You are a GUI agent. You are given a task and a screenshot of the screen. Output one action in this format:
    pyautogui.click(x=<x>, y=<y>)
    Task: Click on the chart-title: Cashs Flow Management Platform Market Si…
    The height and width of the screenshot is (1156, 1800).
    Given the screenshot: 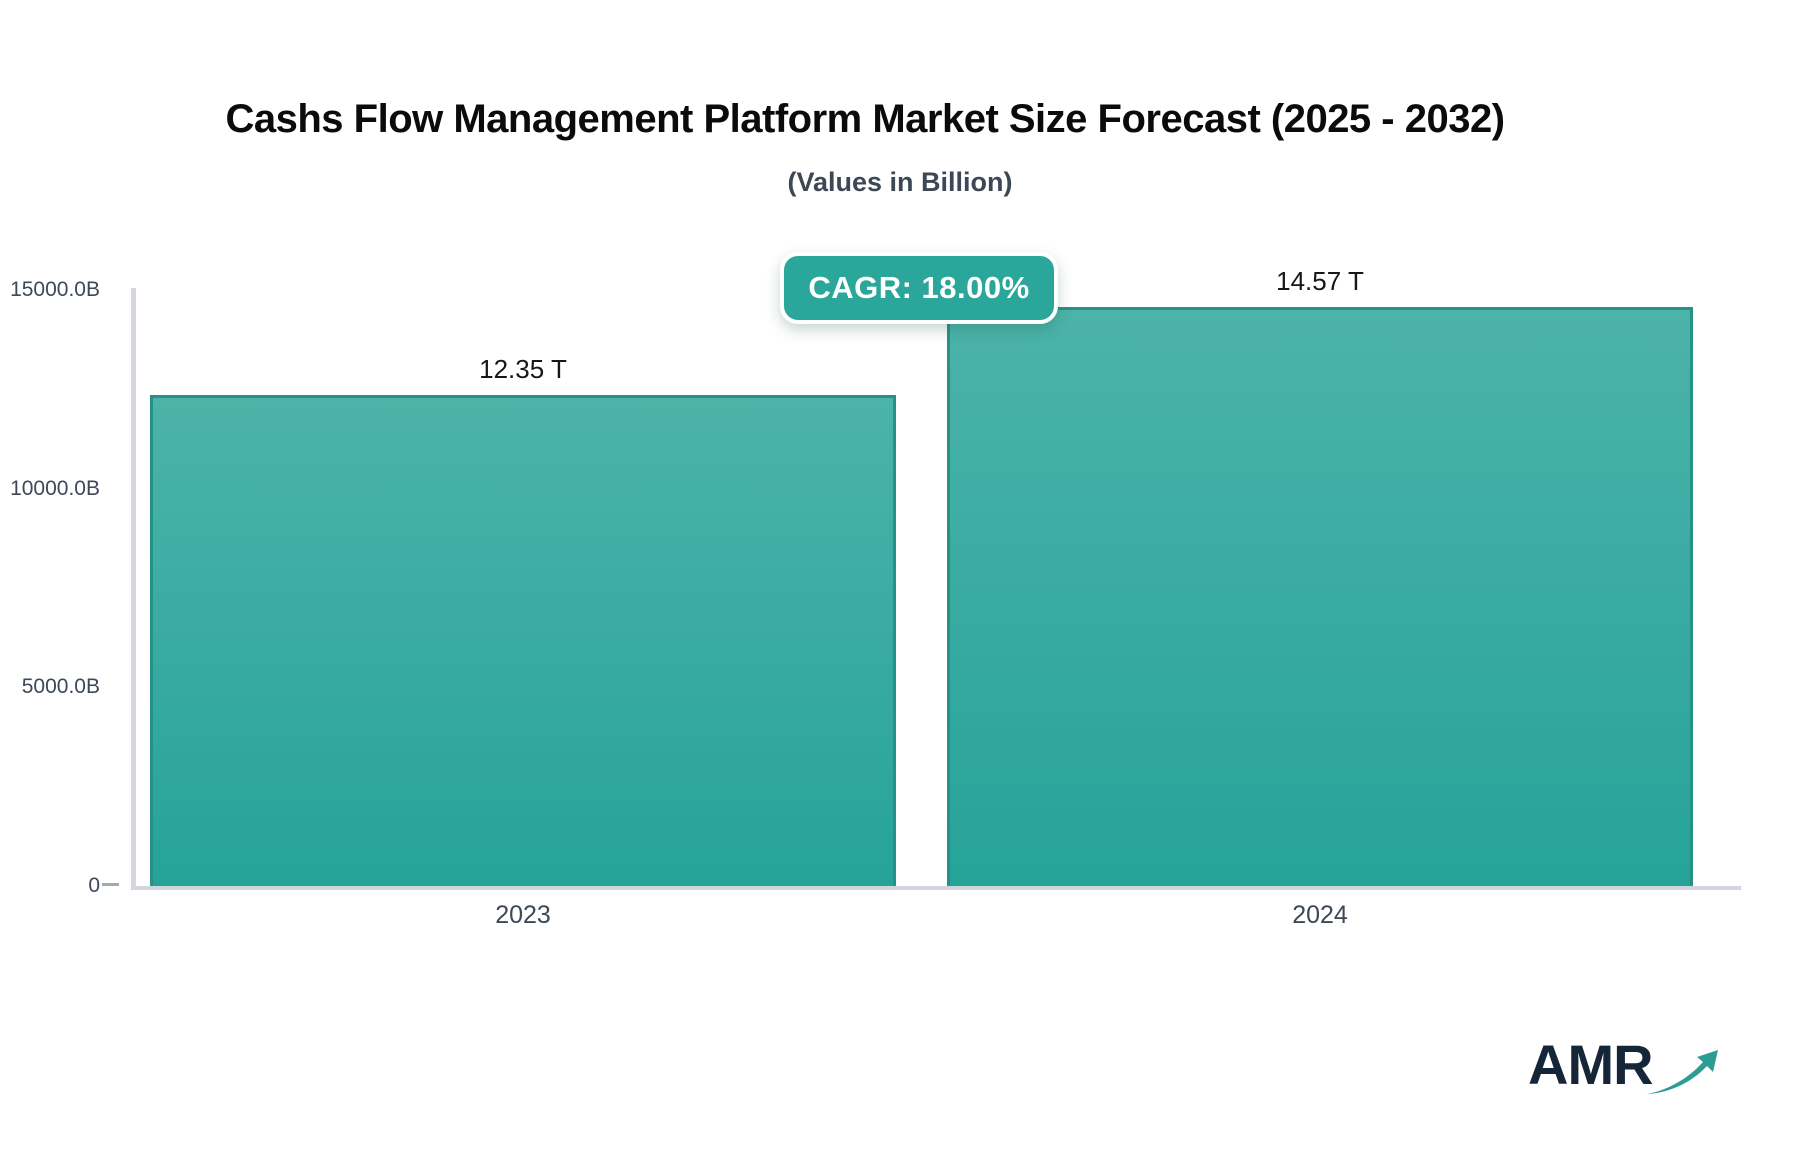 What is the action you would take?
    pyautogui.click(x=865, y=119)
    